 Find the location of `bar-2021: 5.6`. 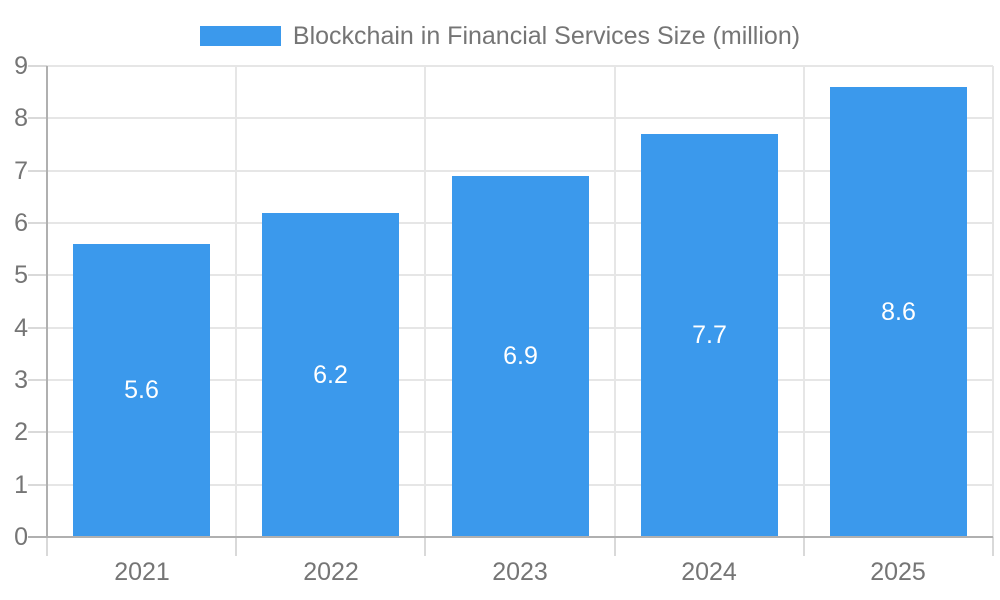

bar-2021: 5.6 is located at coordinates (141, 390).